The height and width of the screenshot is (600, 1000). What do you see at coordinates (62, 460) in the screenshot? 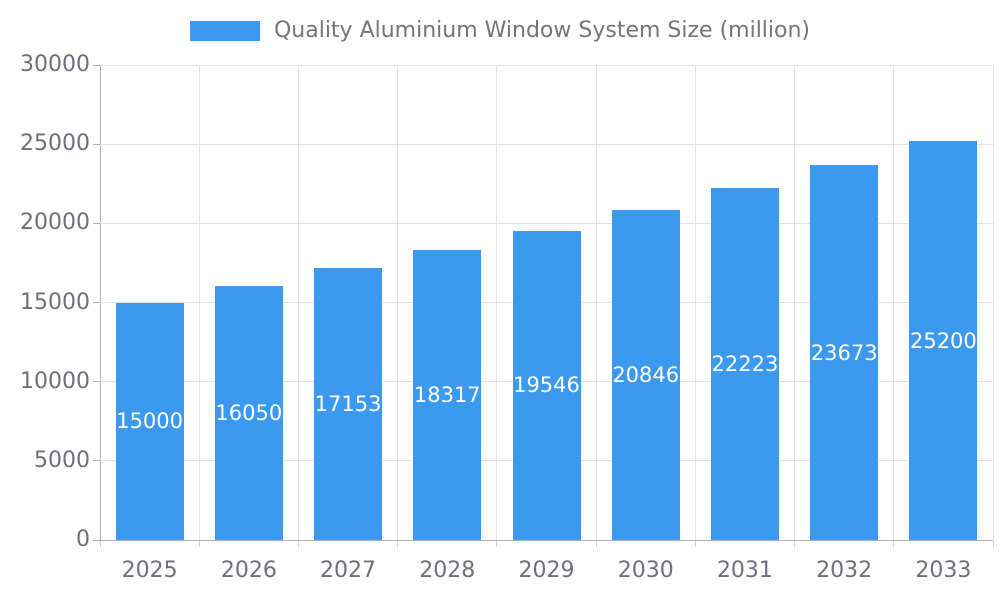
I see `y-axis-label: 5000` at bounding box center [62, 460].